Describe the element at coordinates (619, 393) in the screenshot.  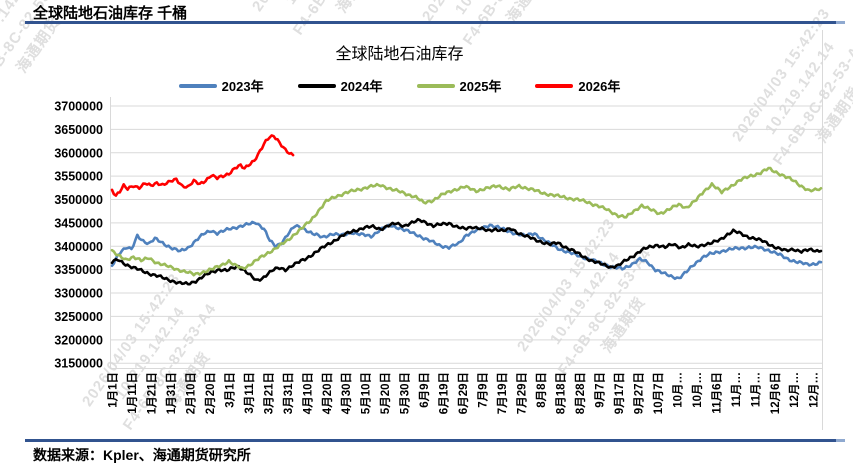
I see `x-axis-tick-label: 9月17日` at that location.